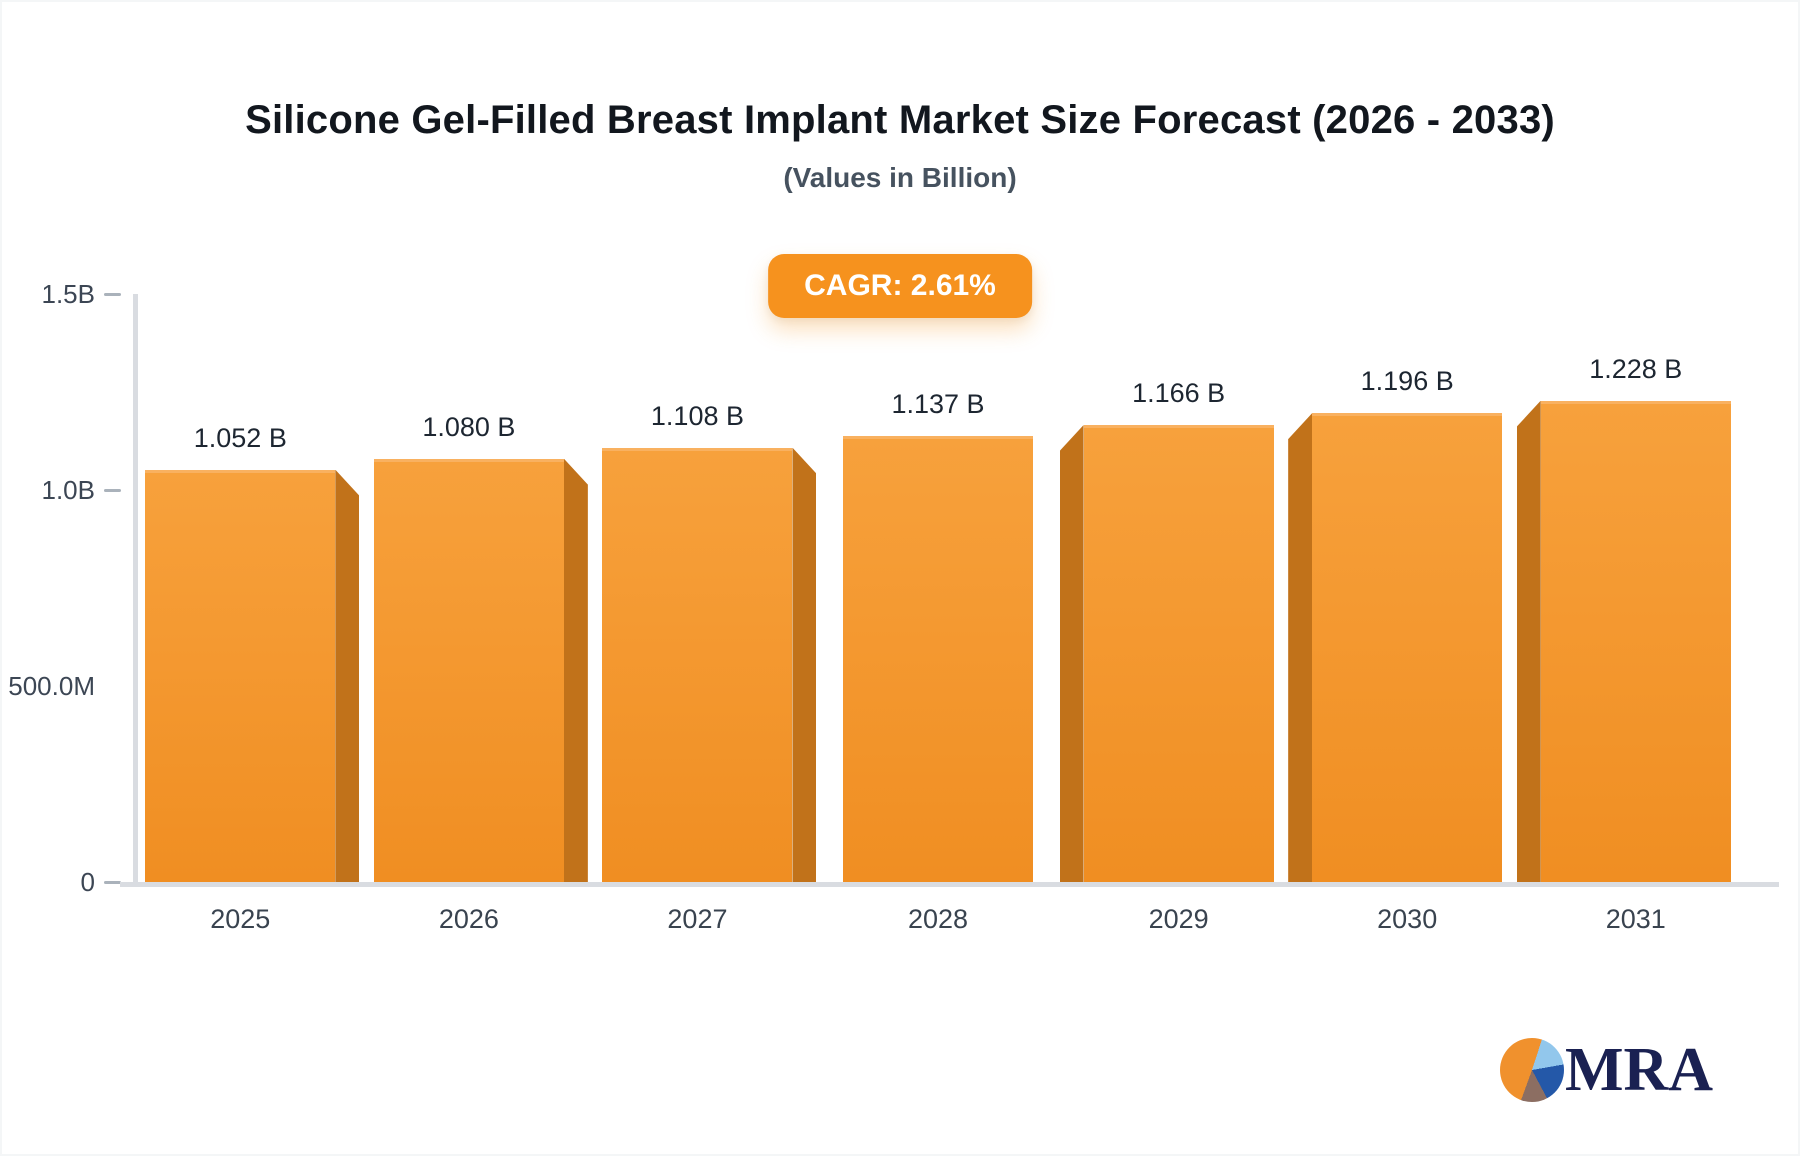 This screenshot has width=1800, height=1156. Describe the element at coordinates (697, 415) in the screenshot. I see `bar-value-label: 1.108 B` at that location.